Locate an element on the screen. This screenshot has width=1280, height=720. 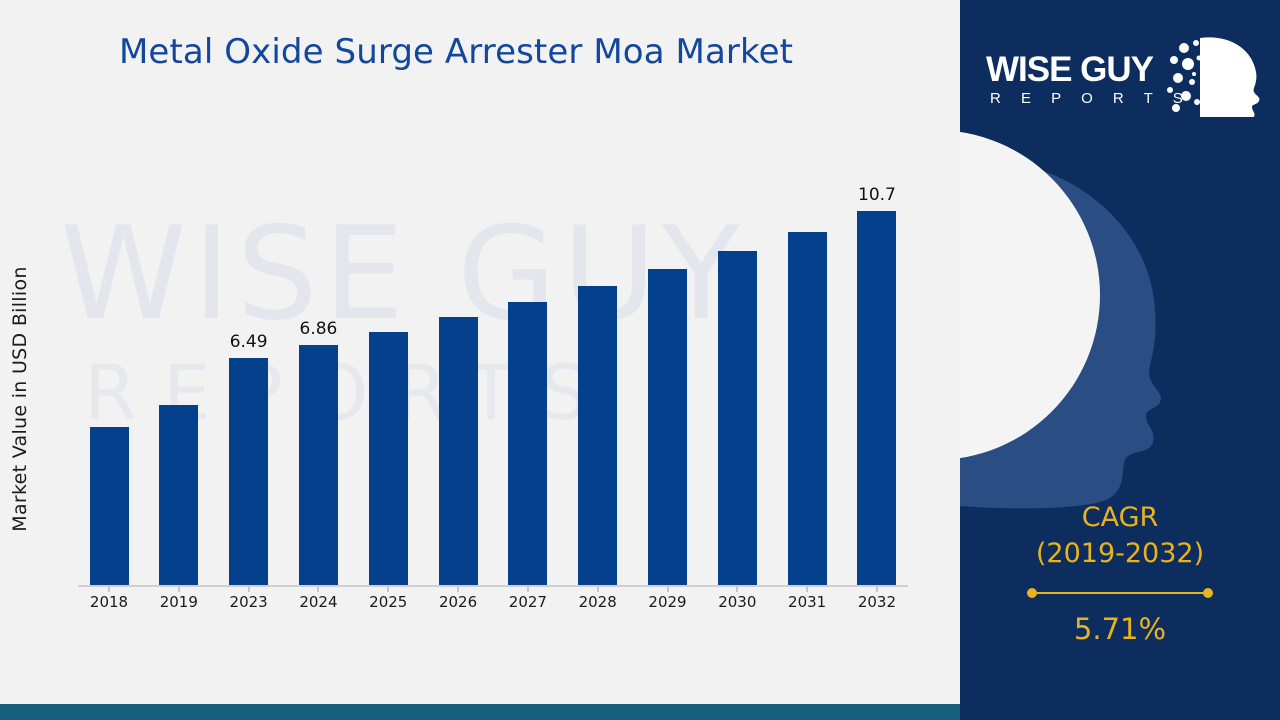
x-axis-tick-label: 2031 is located at coordinates (807, 602).